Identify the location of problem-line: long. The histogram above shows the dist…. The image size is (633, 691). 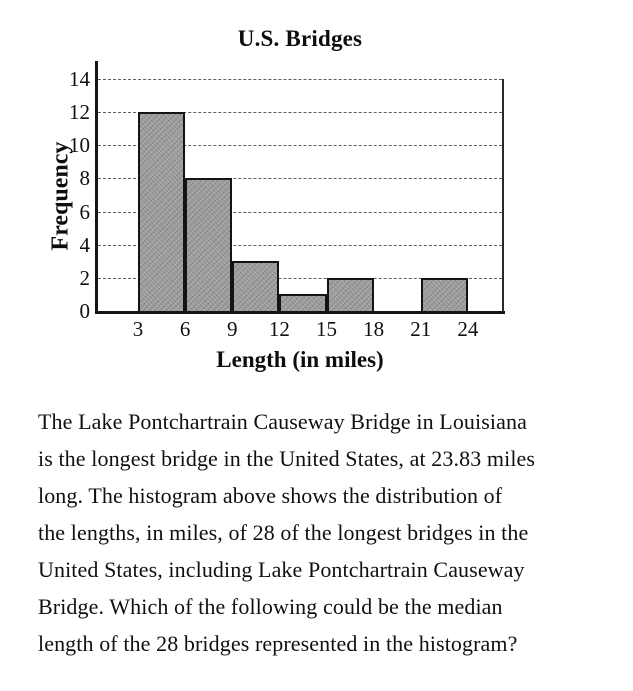
(270, 495).